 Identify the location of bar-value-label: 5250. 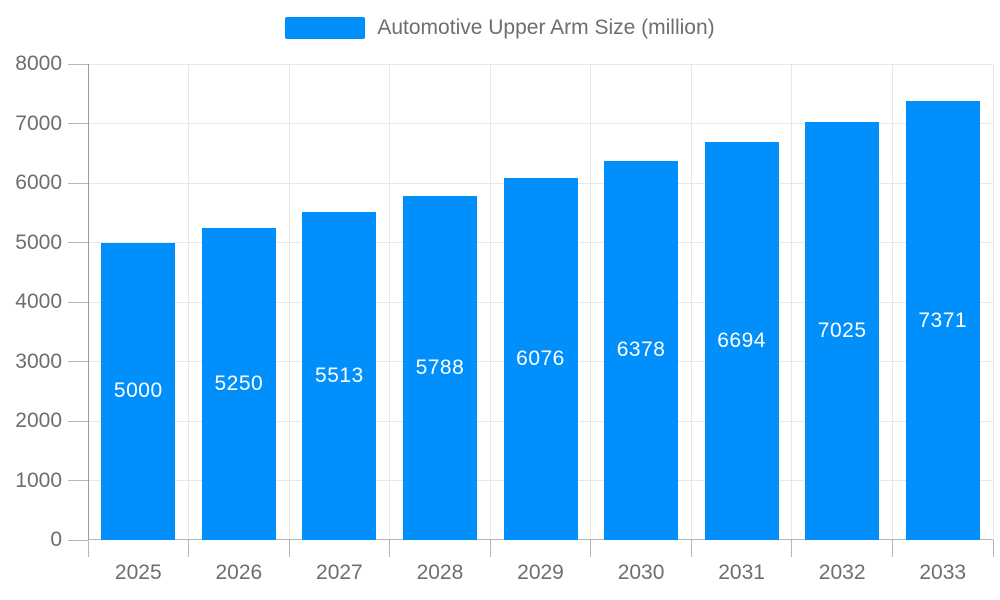
(239, 383).